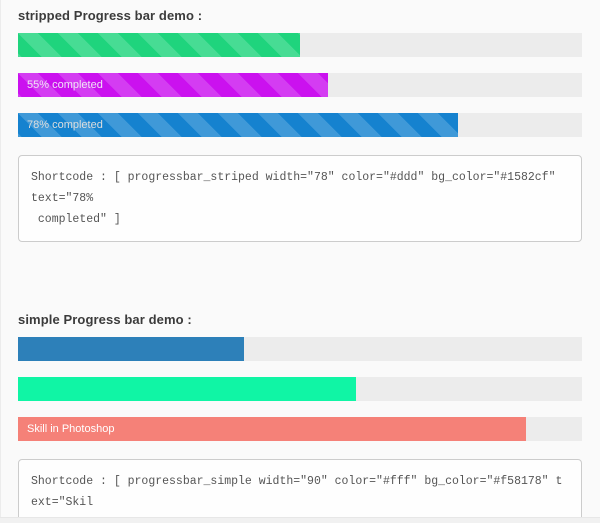 Image resolution: width=600 pixels, height=523 pixels. I want to click on simple-bar-salmon: Skill in Photoshop, so click(272, 429).